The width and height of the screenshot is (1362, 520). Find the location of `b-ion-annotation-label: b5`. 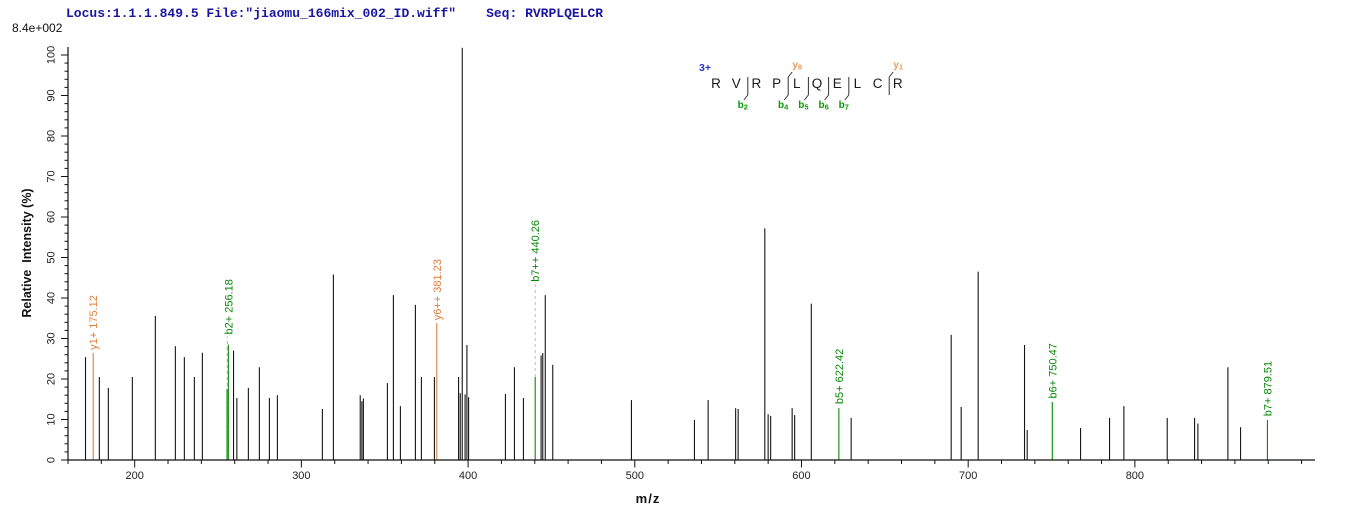

b-ion-annotation-label: b5 is located at coordinates (803, 106).